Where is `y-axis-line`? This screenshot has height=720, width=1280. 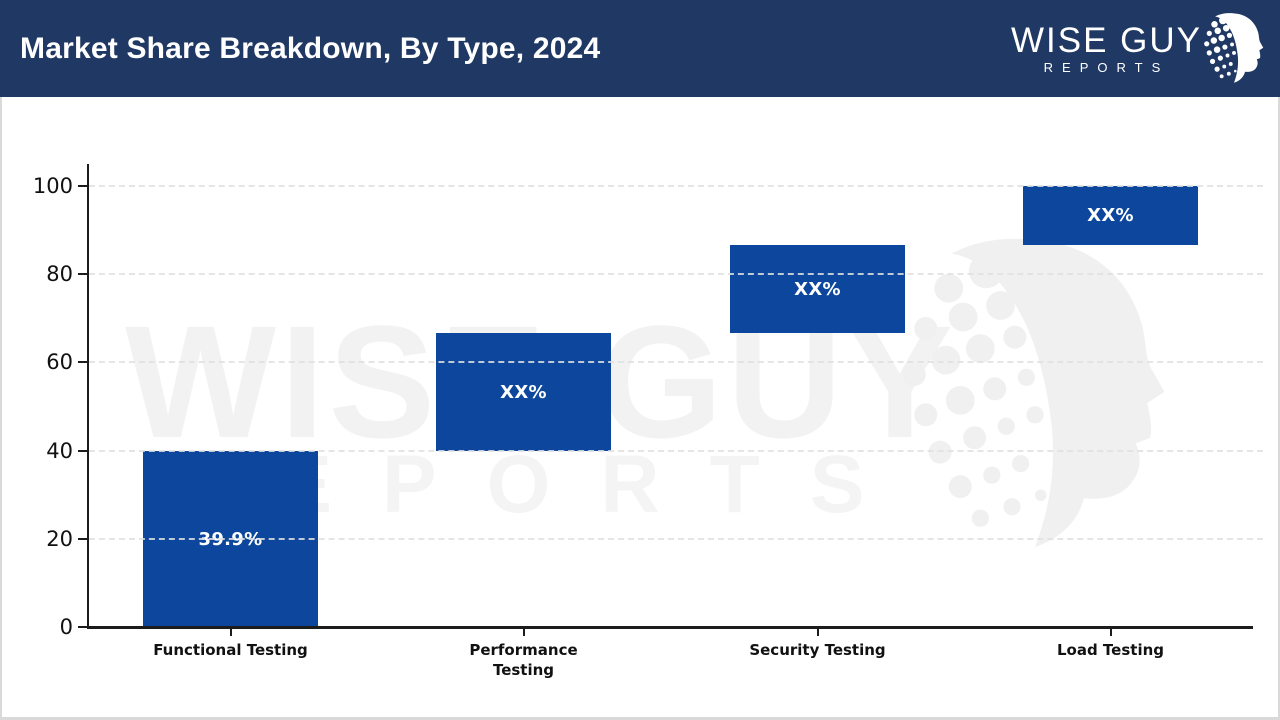
y-axis-line is located at coordinates (88, 396).